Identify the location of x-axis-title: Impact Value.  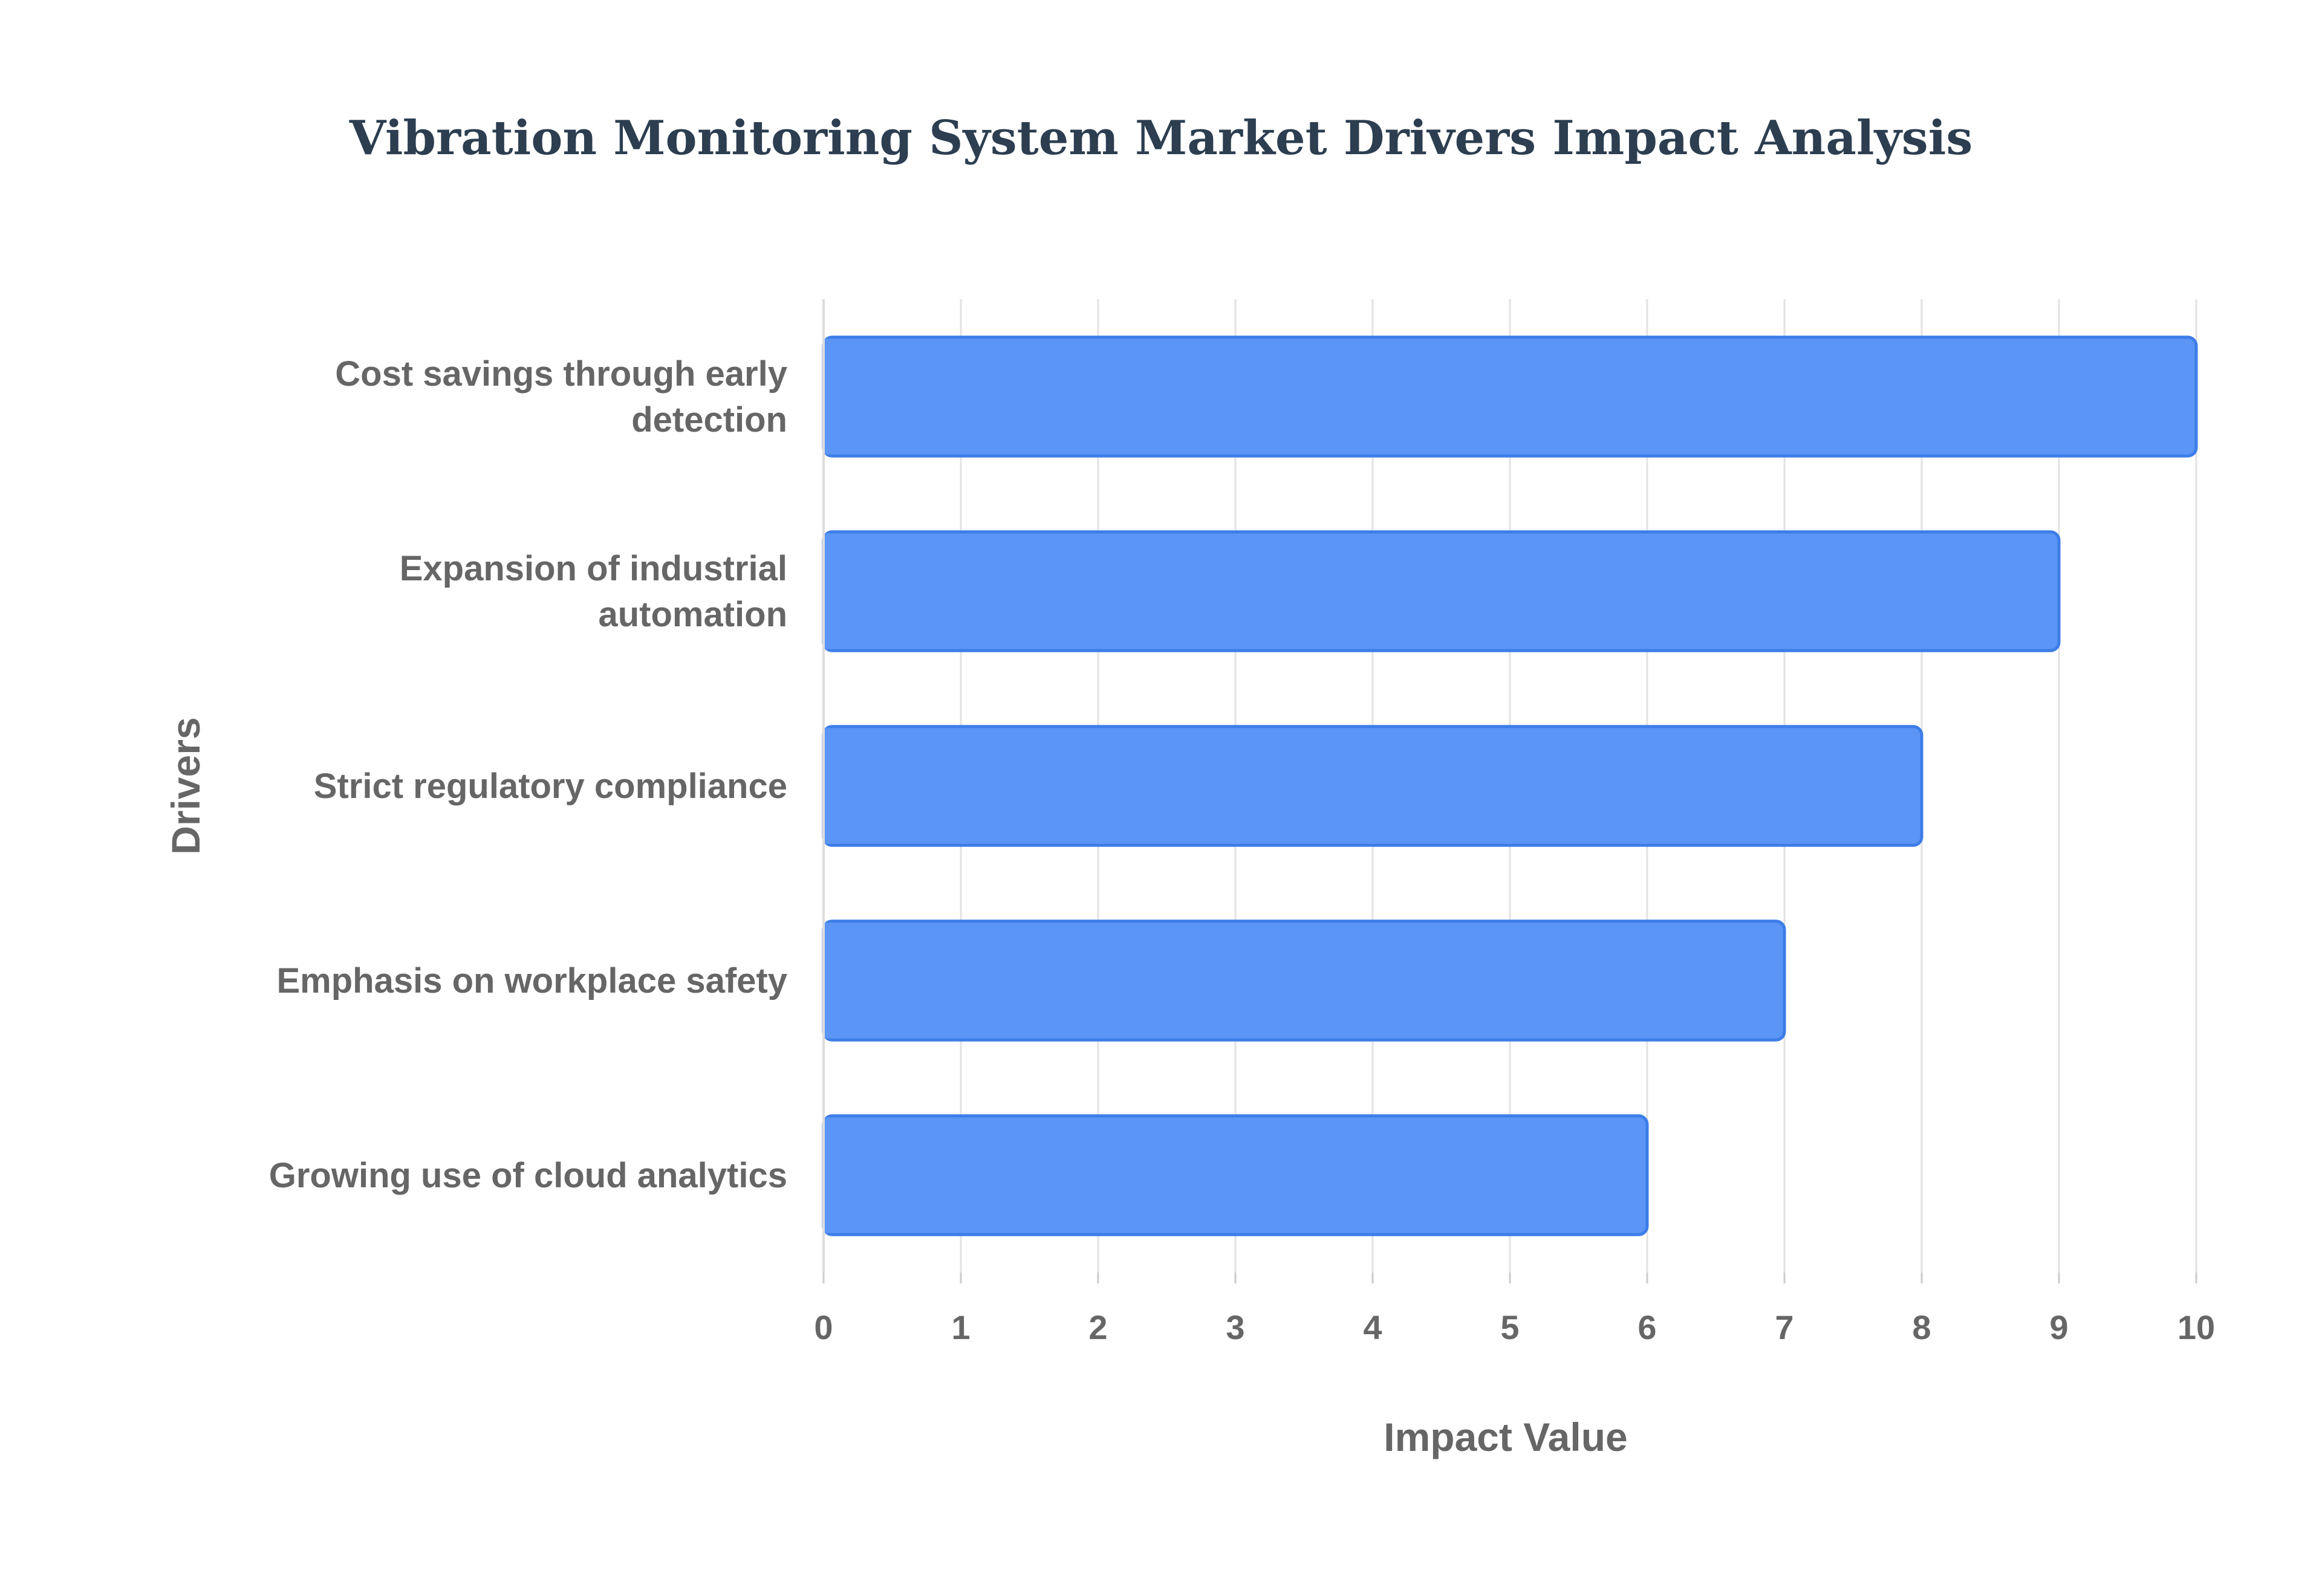
(1506, 1437).